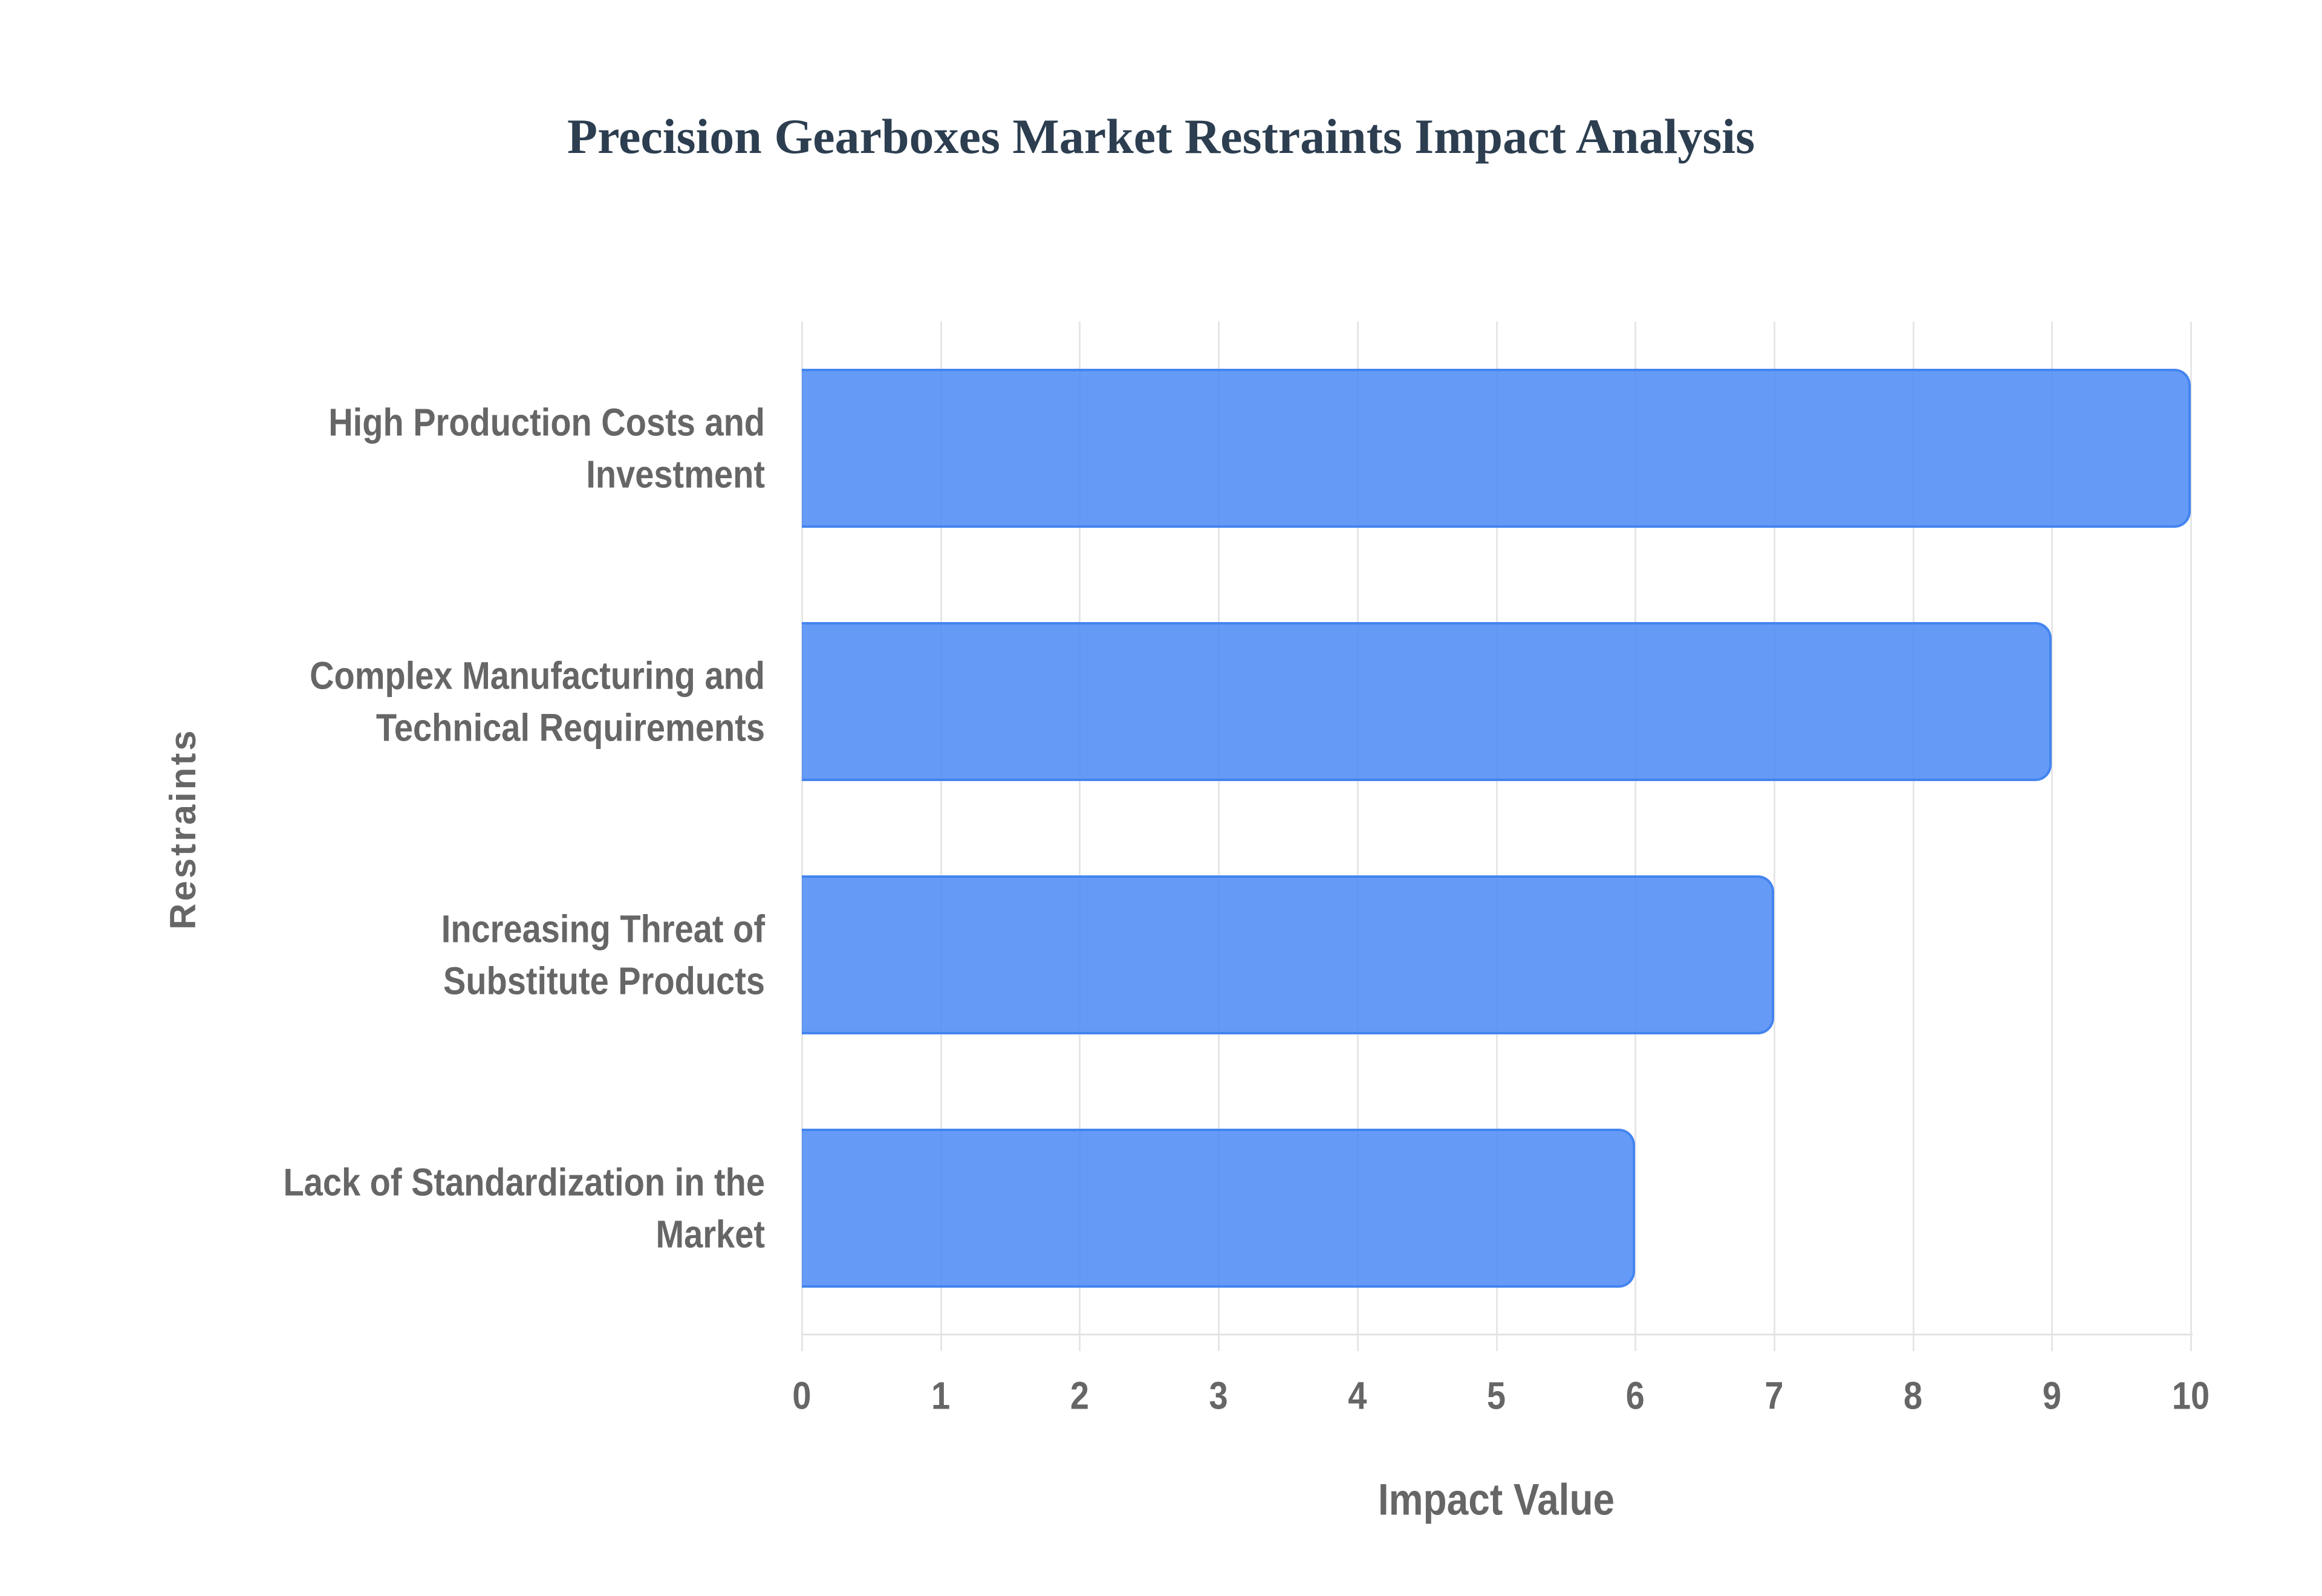 This screenshot has width=2322, height=1596. I want to click on category-label-line: Technical Requirements, so click(570, 727).